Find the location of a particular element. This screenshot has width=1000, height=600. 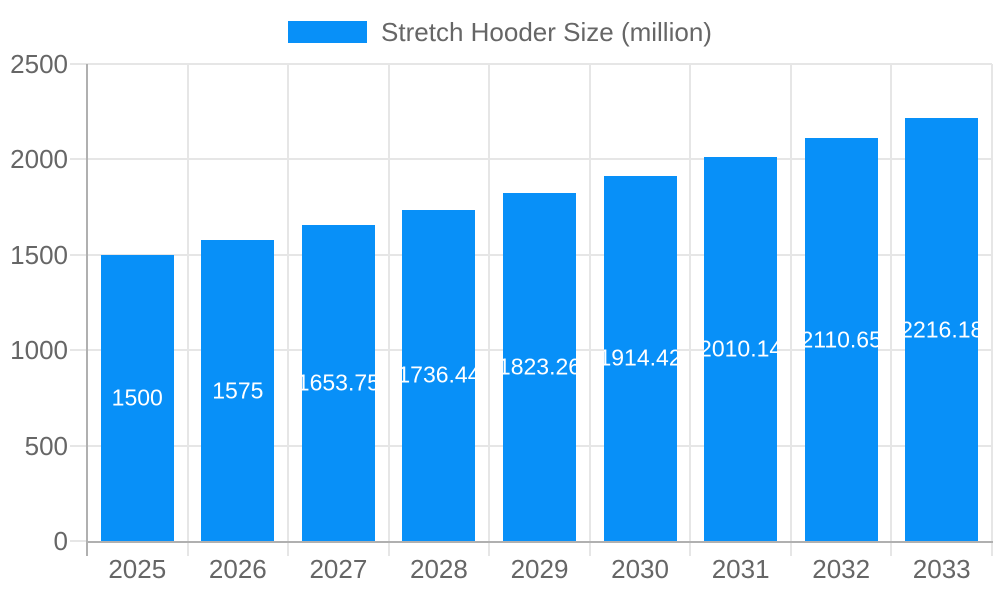

bar-value-label: 2010.14 is located at coordinates (741, 348).